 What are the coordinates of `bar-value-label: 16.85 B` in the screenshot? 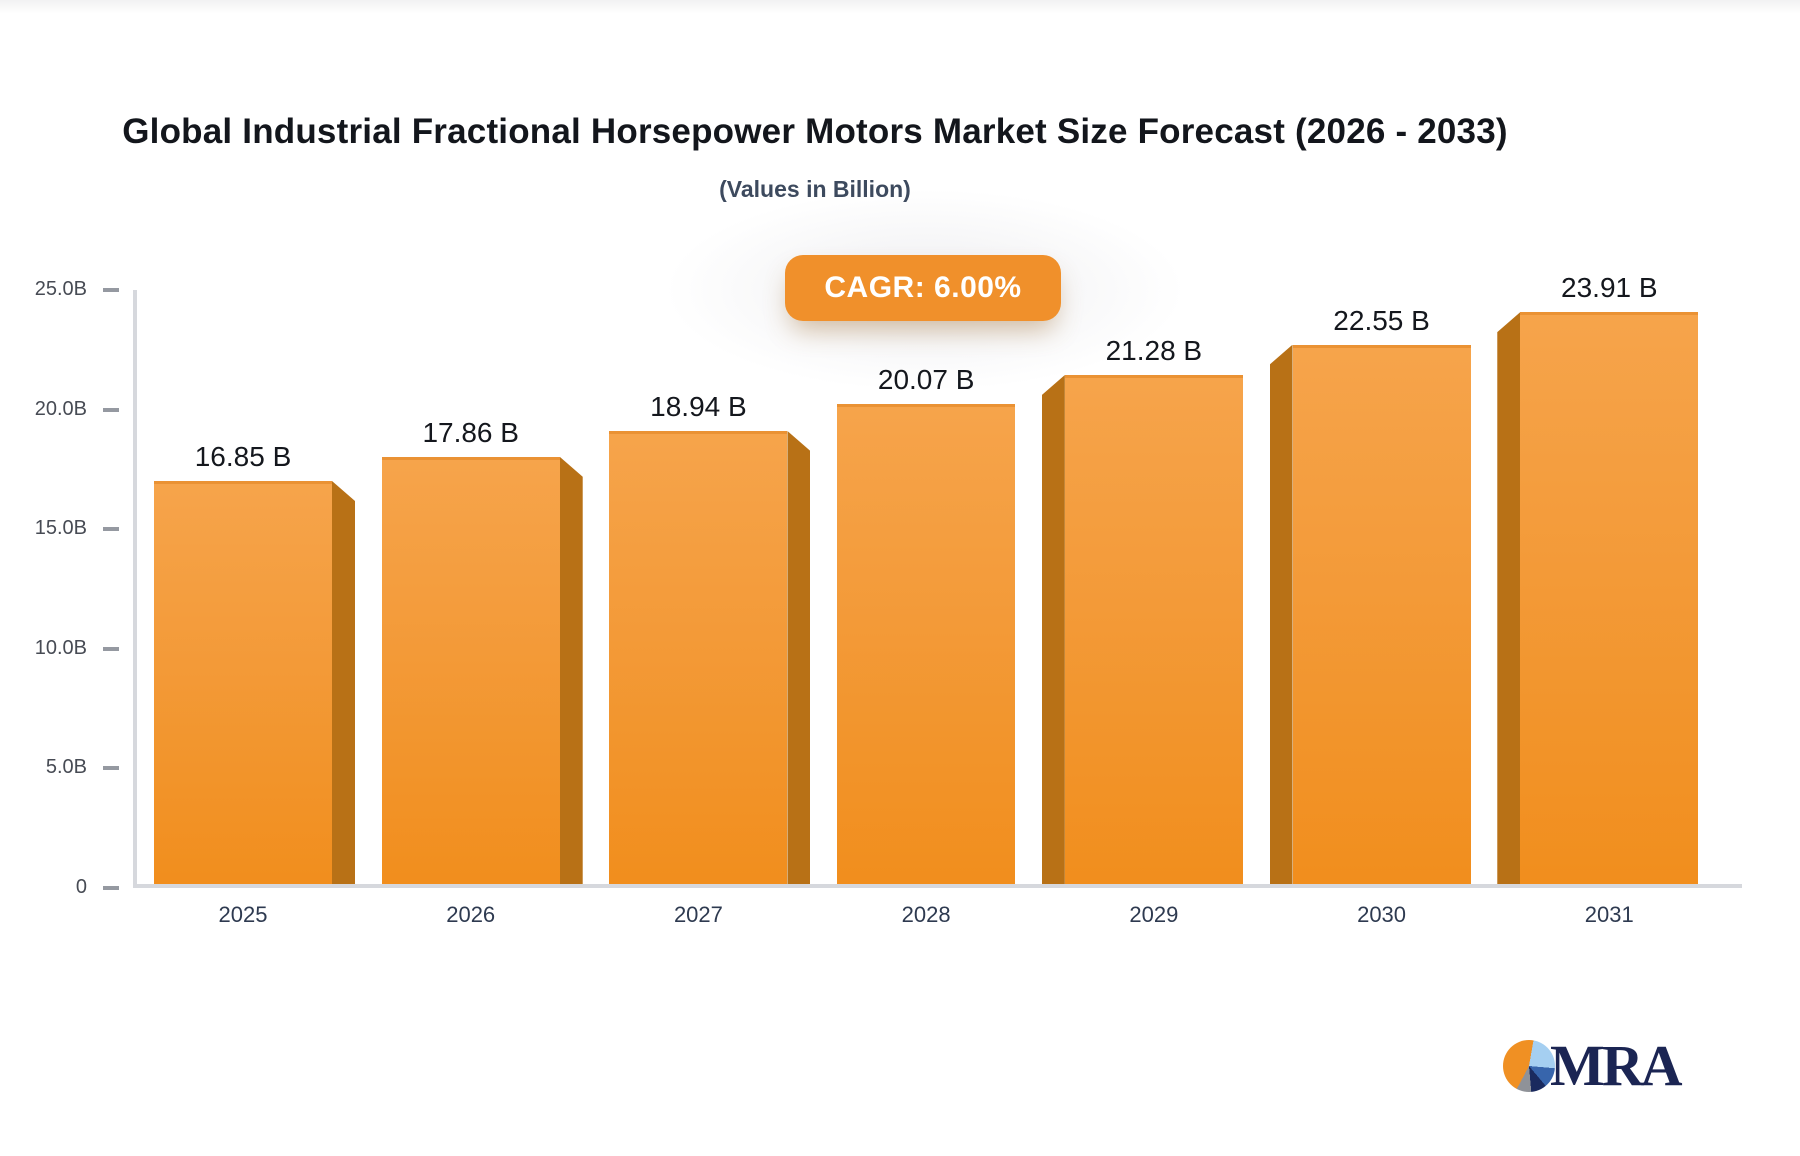 It's located at (243, 456).